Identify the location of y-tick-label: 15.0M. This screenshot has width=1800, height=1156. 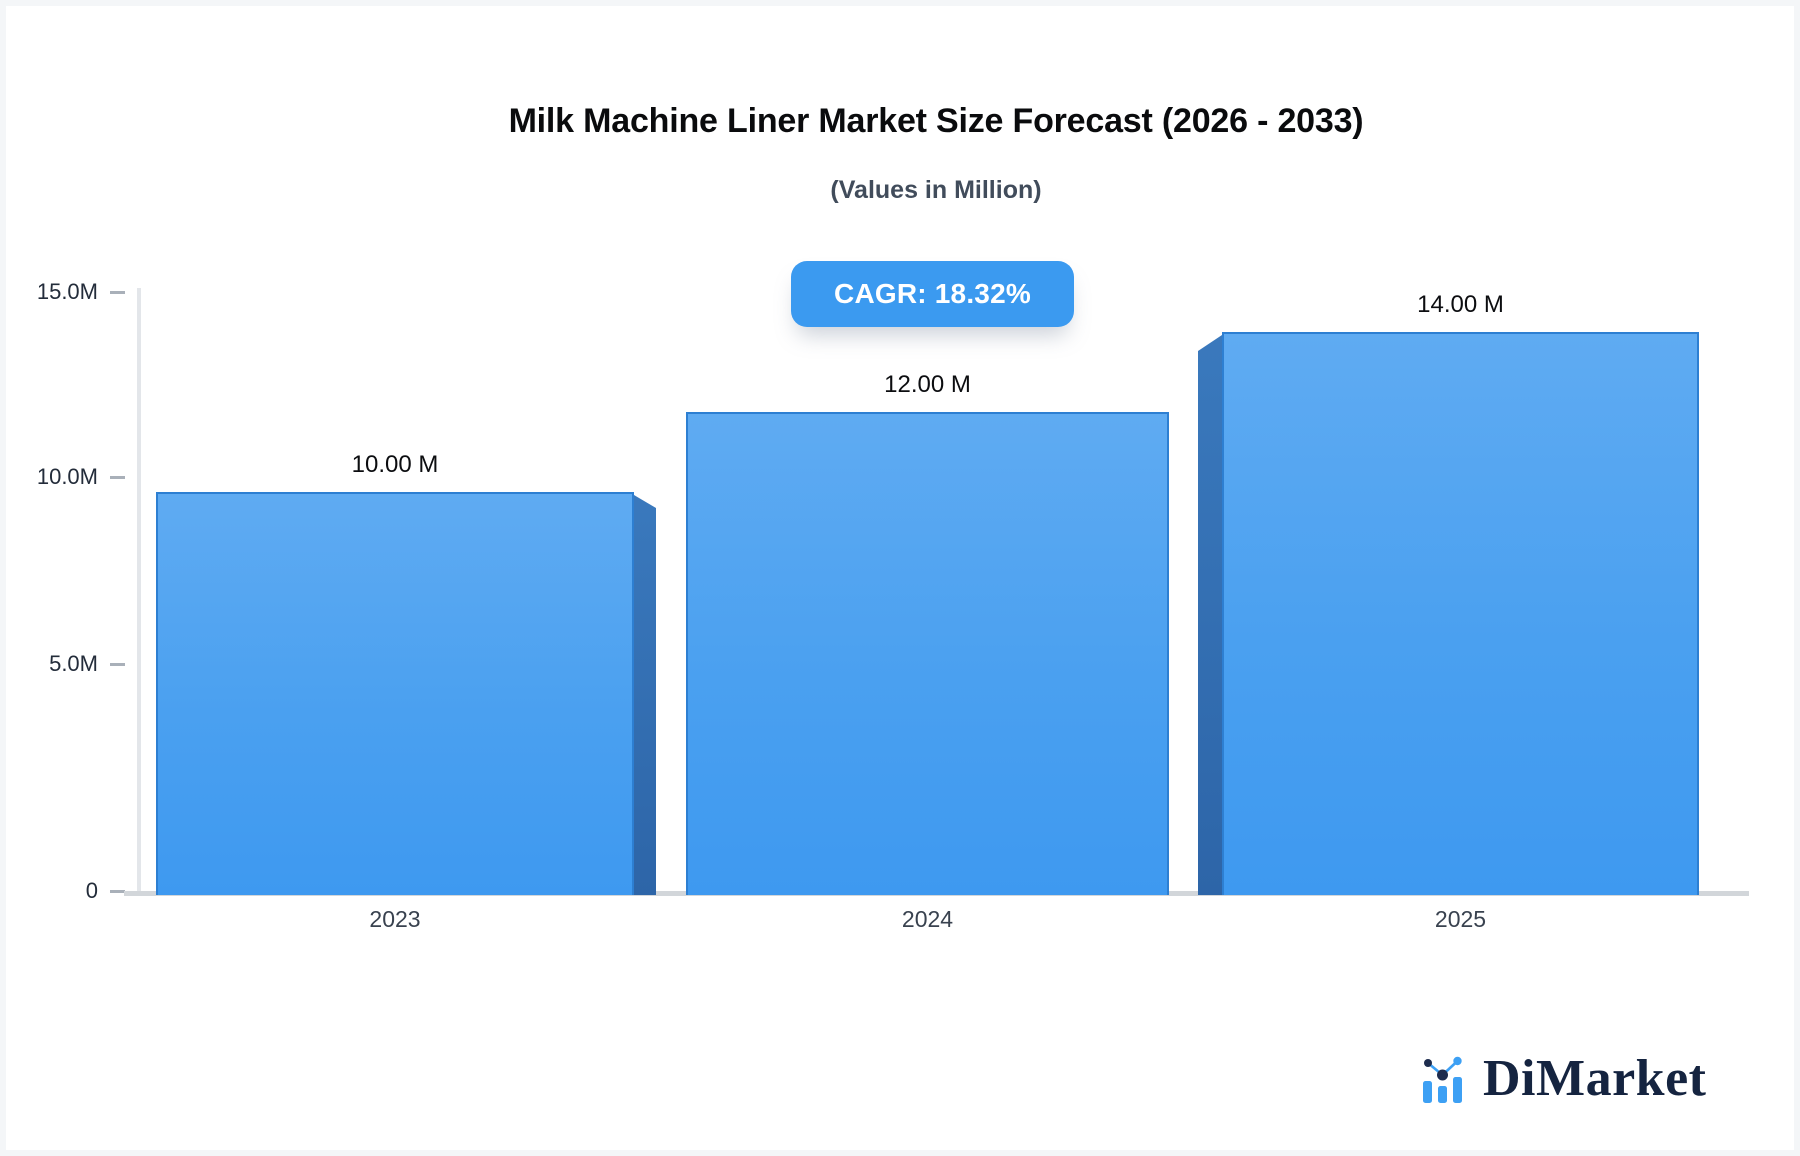
(67, 291).